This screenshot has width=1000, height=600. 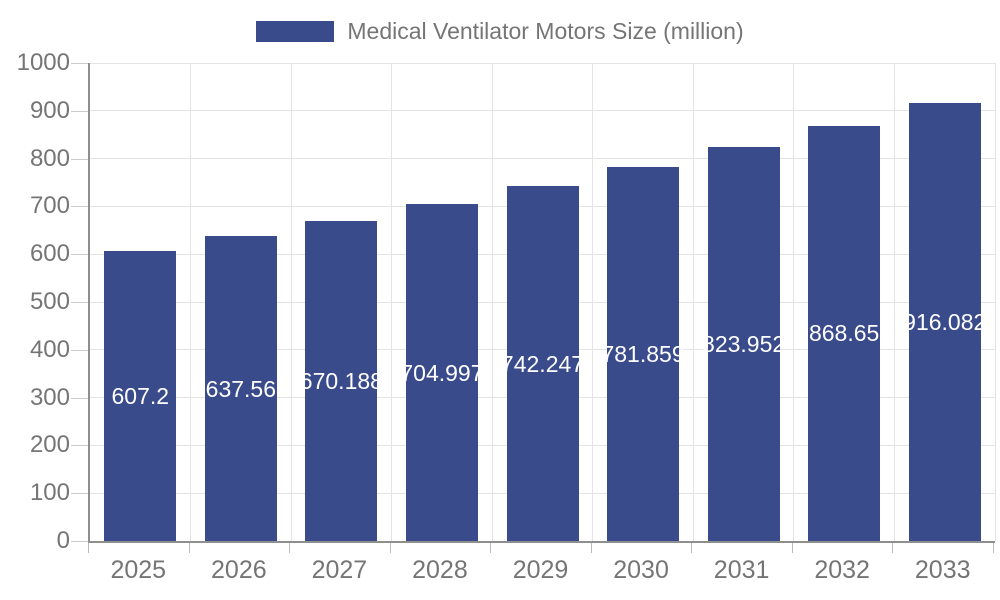 I want to click on x-tick-label: 2032, so click(x=842, y=570).